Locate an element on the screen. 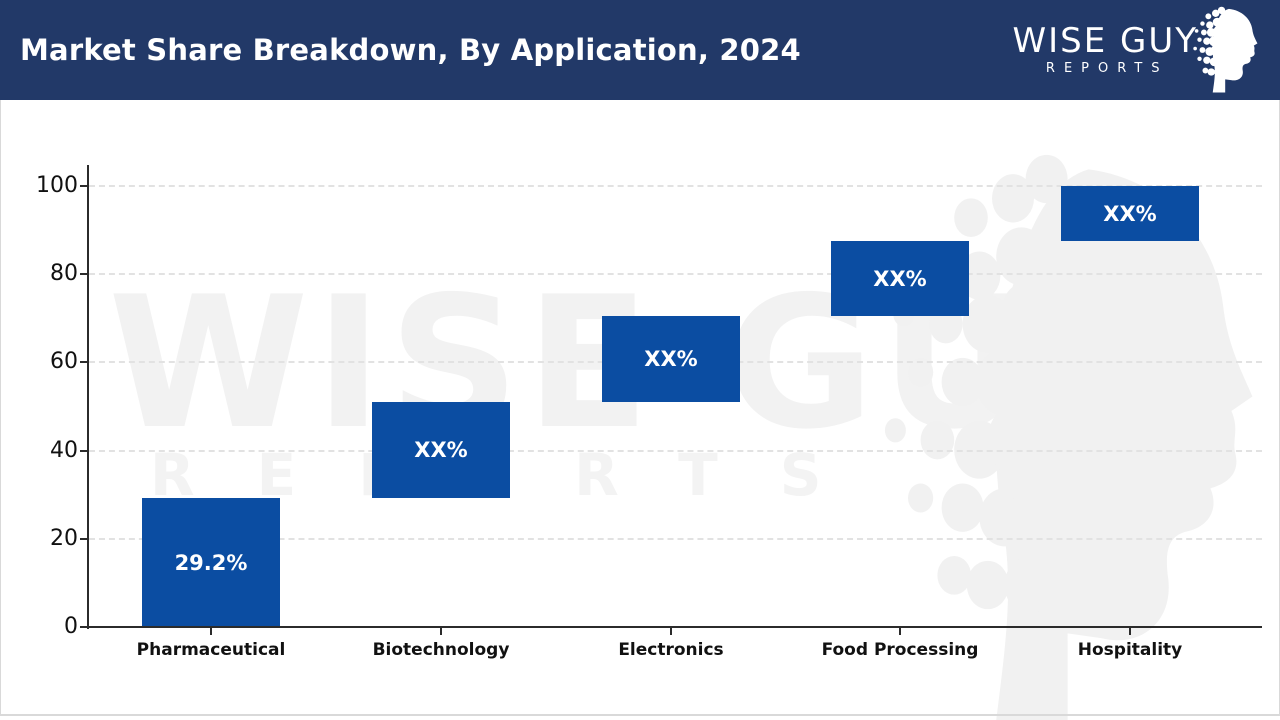 The width and height of the screenshot is (1280, 720). bar-value-label: 29.2% is located at coordinates (211, 562).